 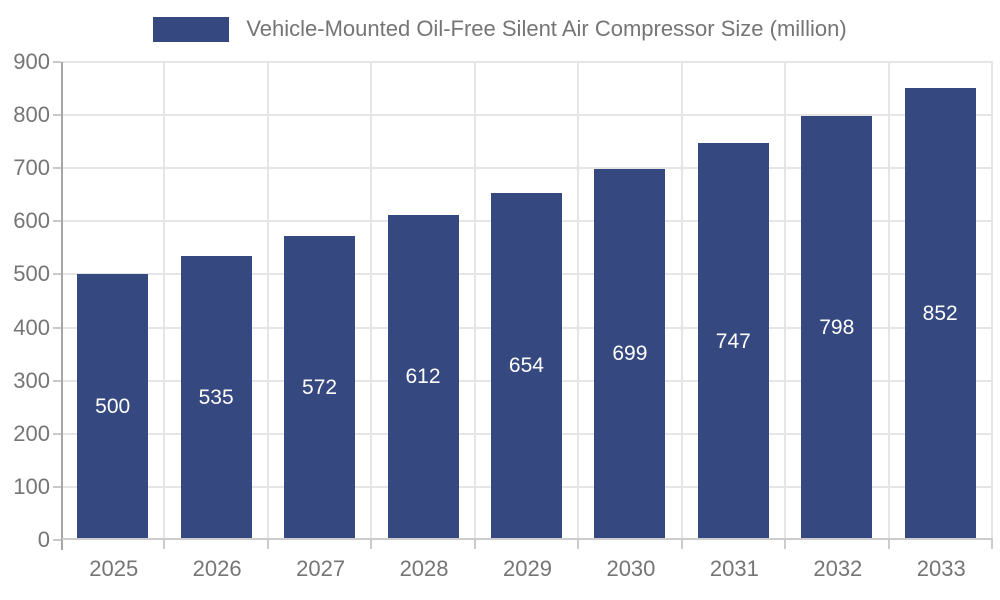 I want to click on bar-2027: 572, so click(x=320, y=388).